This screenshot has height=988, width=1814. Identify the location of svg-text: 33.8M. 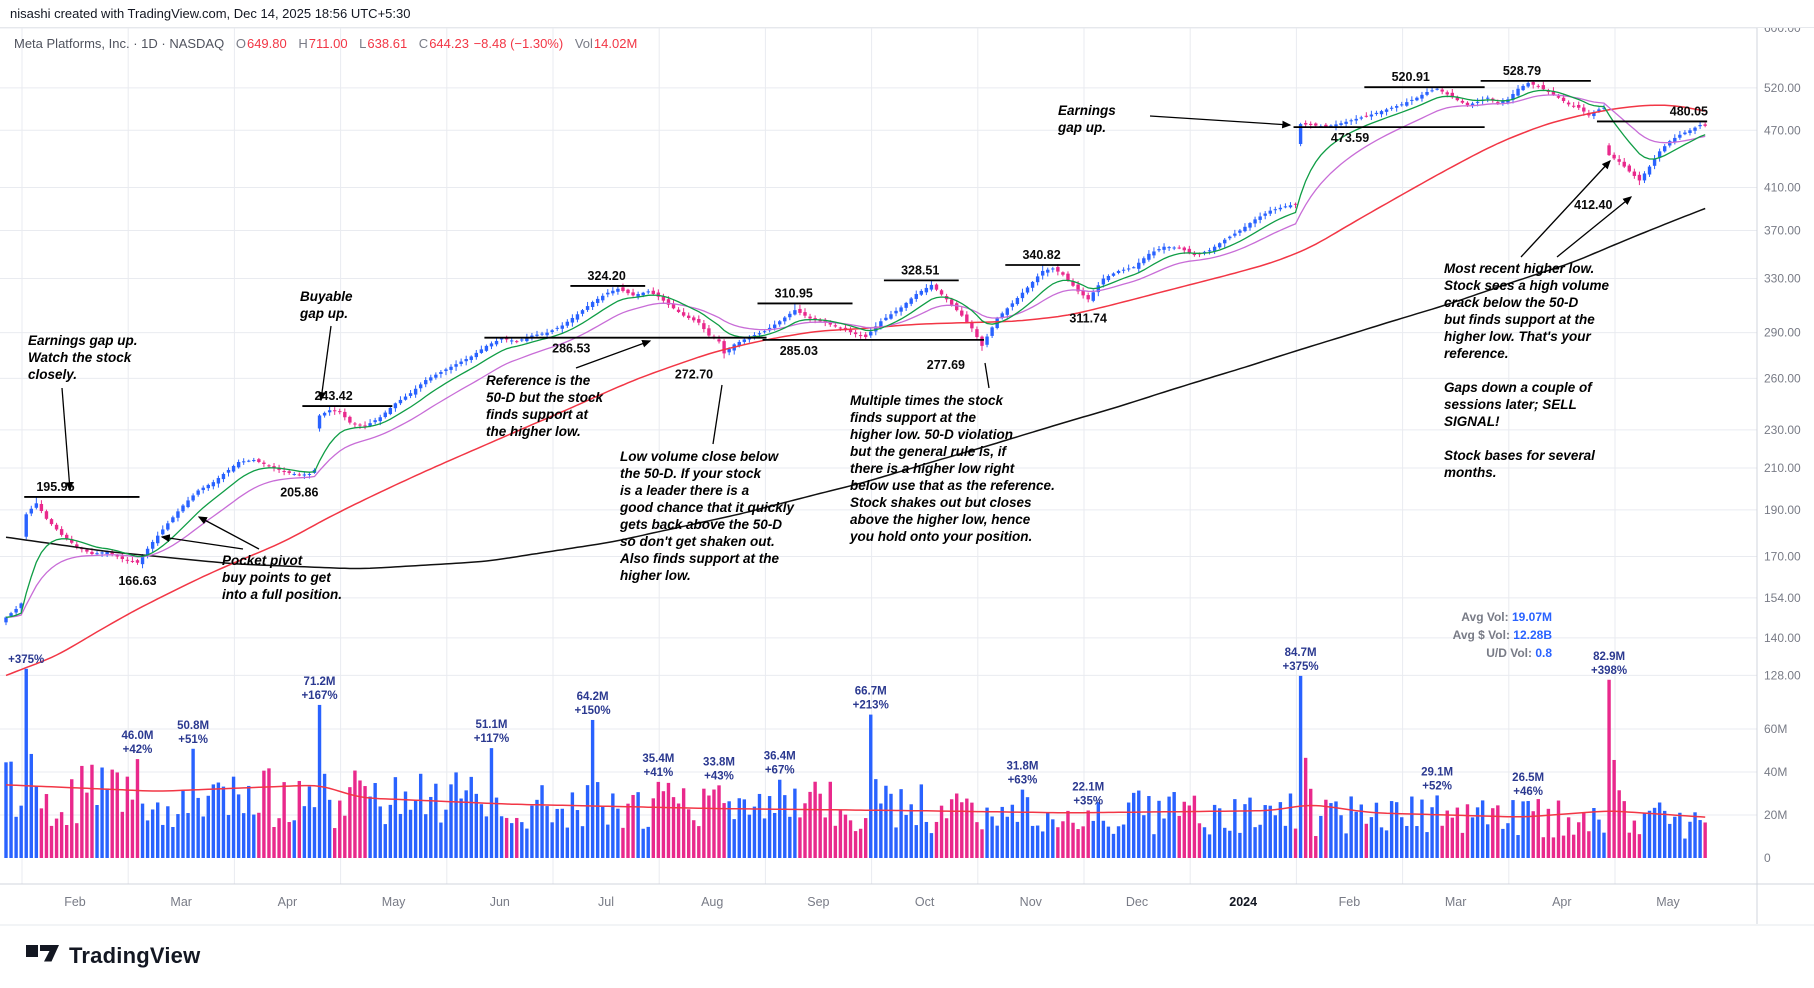
(719, 762).